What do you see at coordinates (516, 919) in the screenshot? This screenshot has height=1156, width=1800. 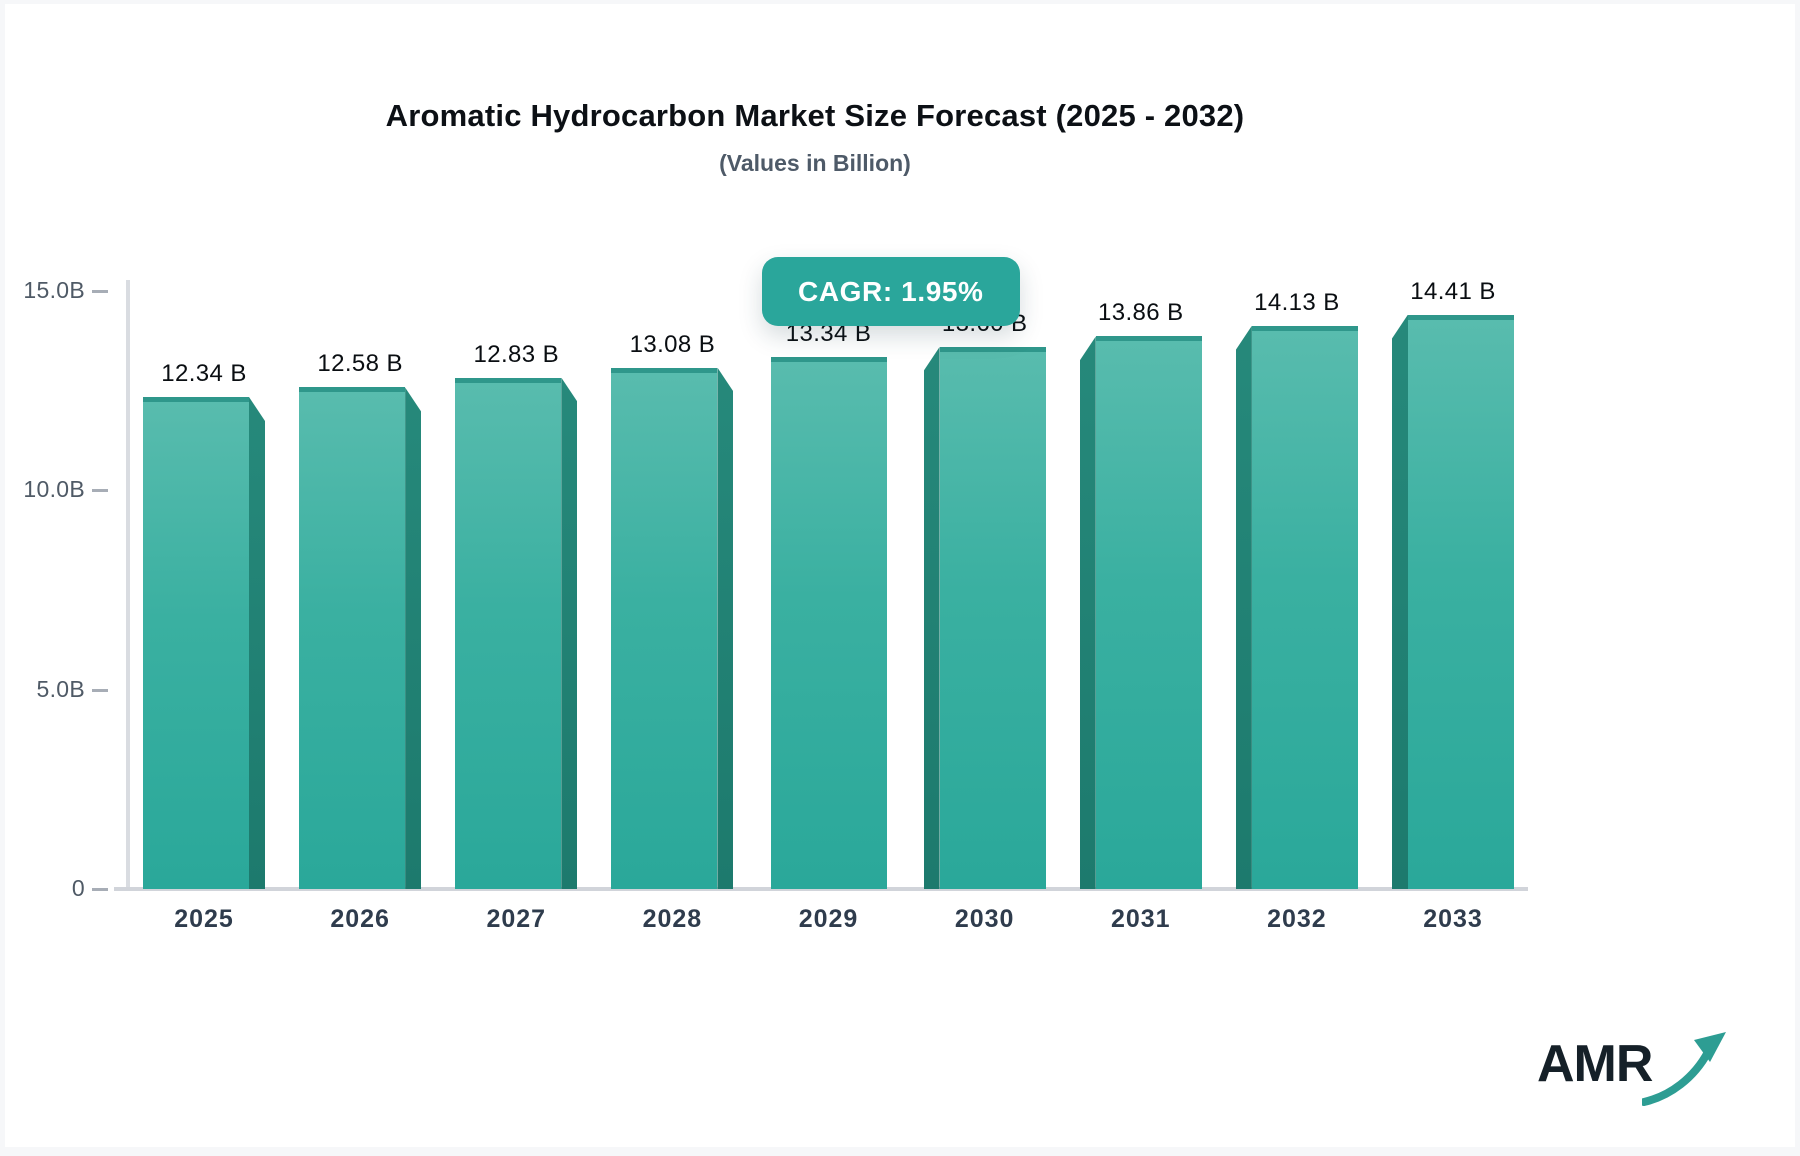 I see `x-axis-label-2027: 2027` at bounding box center [516, 919].